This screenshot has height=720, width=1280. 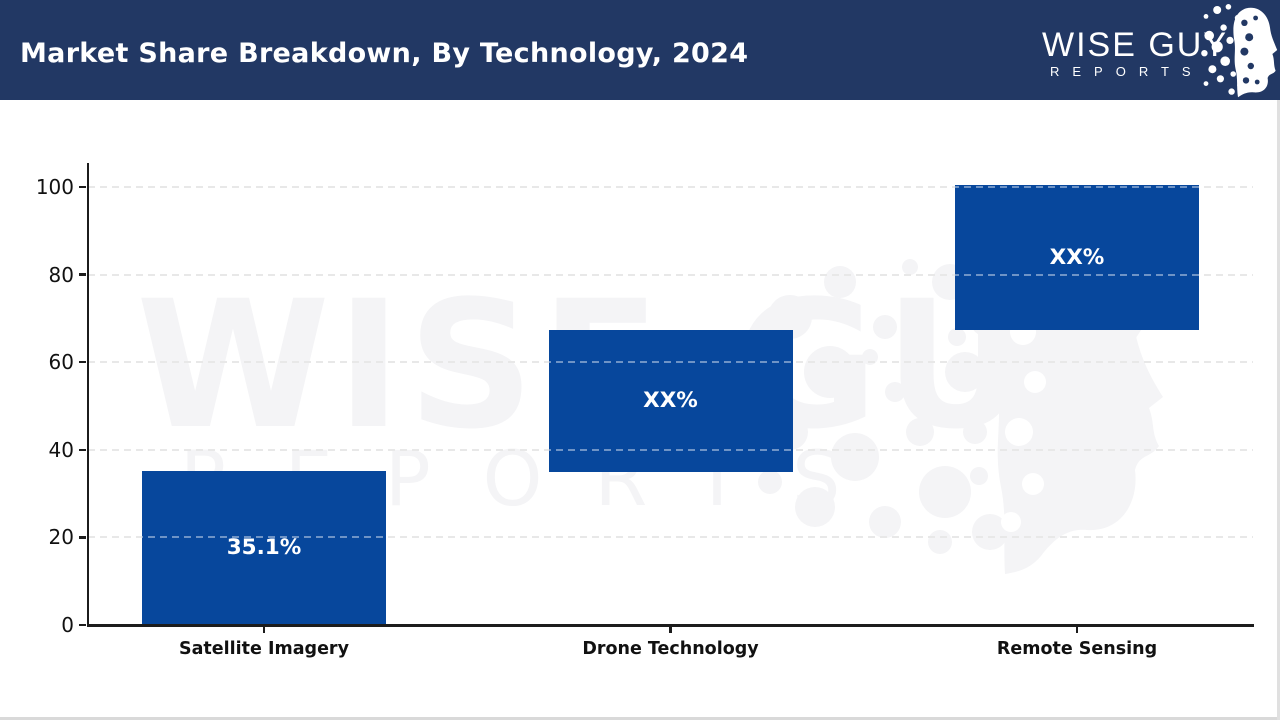 What do you see at coordinates (87, 394) in the screenshot?
I see `y-axis-line` at bounding box center [87, 394].